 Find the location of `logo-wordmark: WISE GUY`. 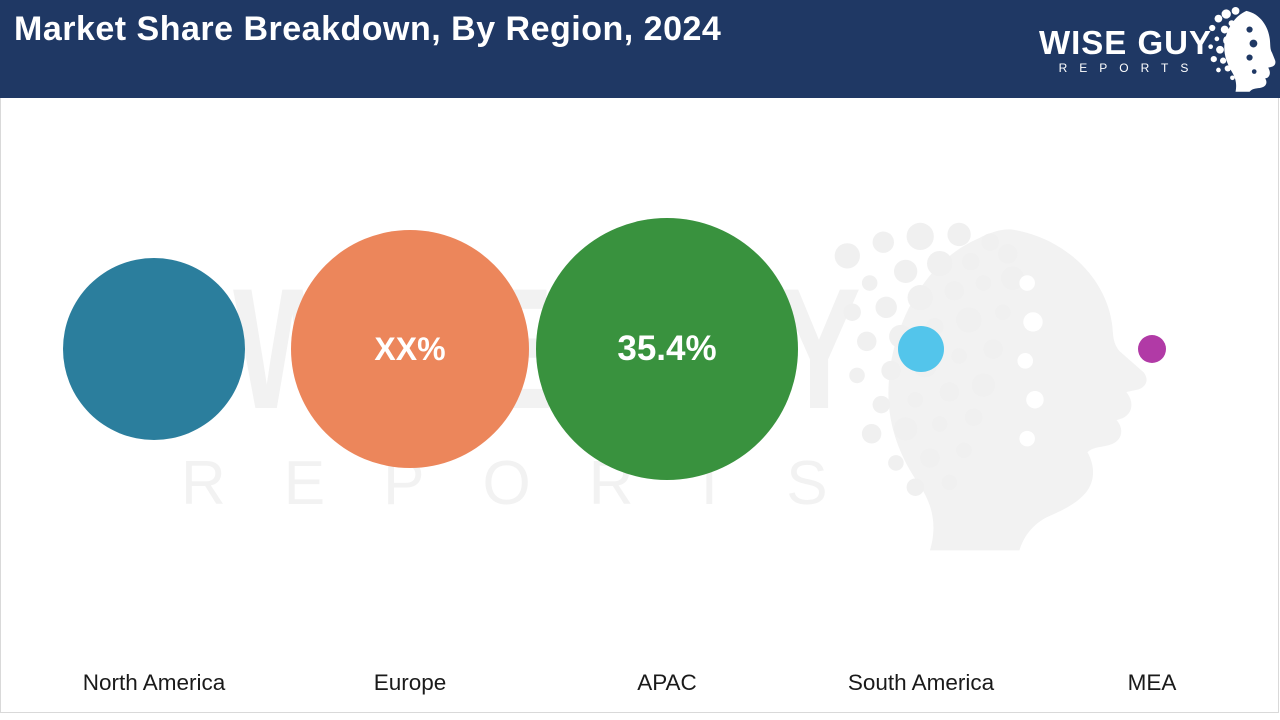

logo-wordmark: WISE GUY is located at coordinates (1125, 43).